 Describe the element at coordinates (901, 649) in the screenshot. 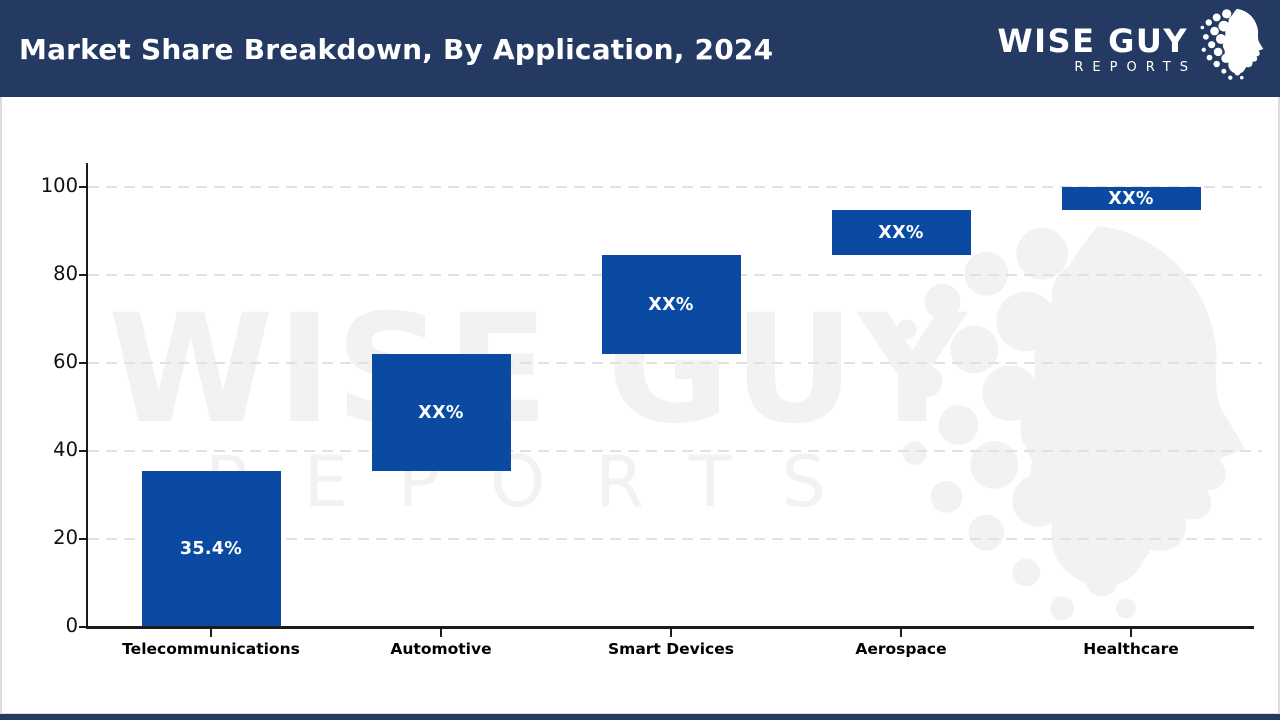

I see `x-tick-label-3: Aerospace` at that location.